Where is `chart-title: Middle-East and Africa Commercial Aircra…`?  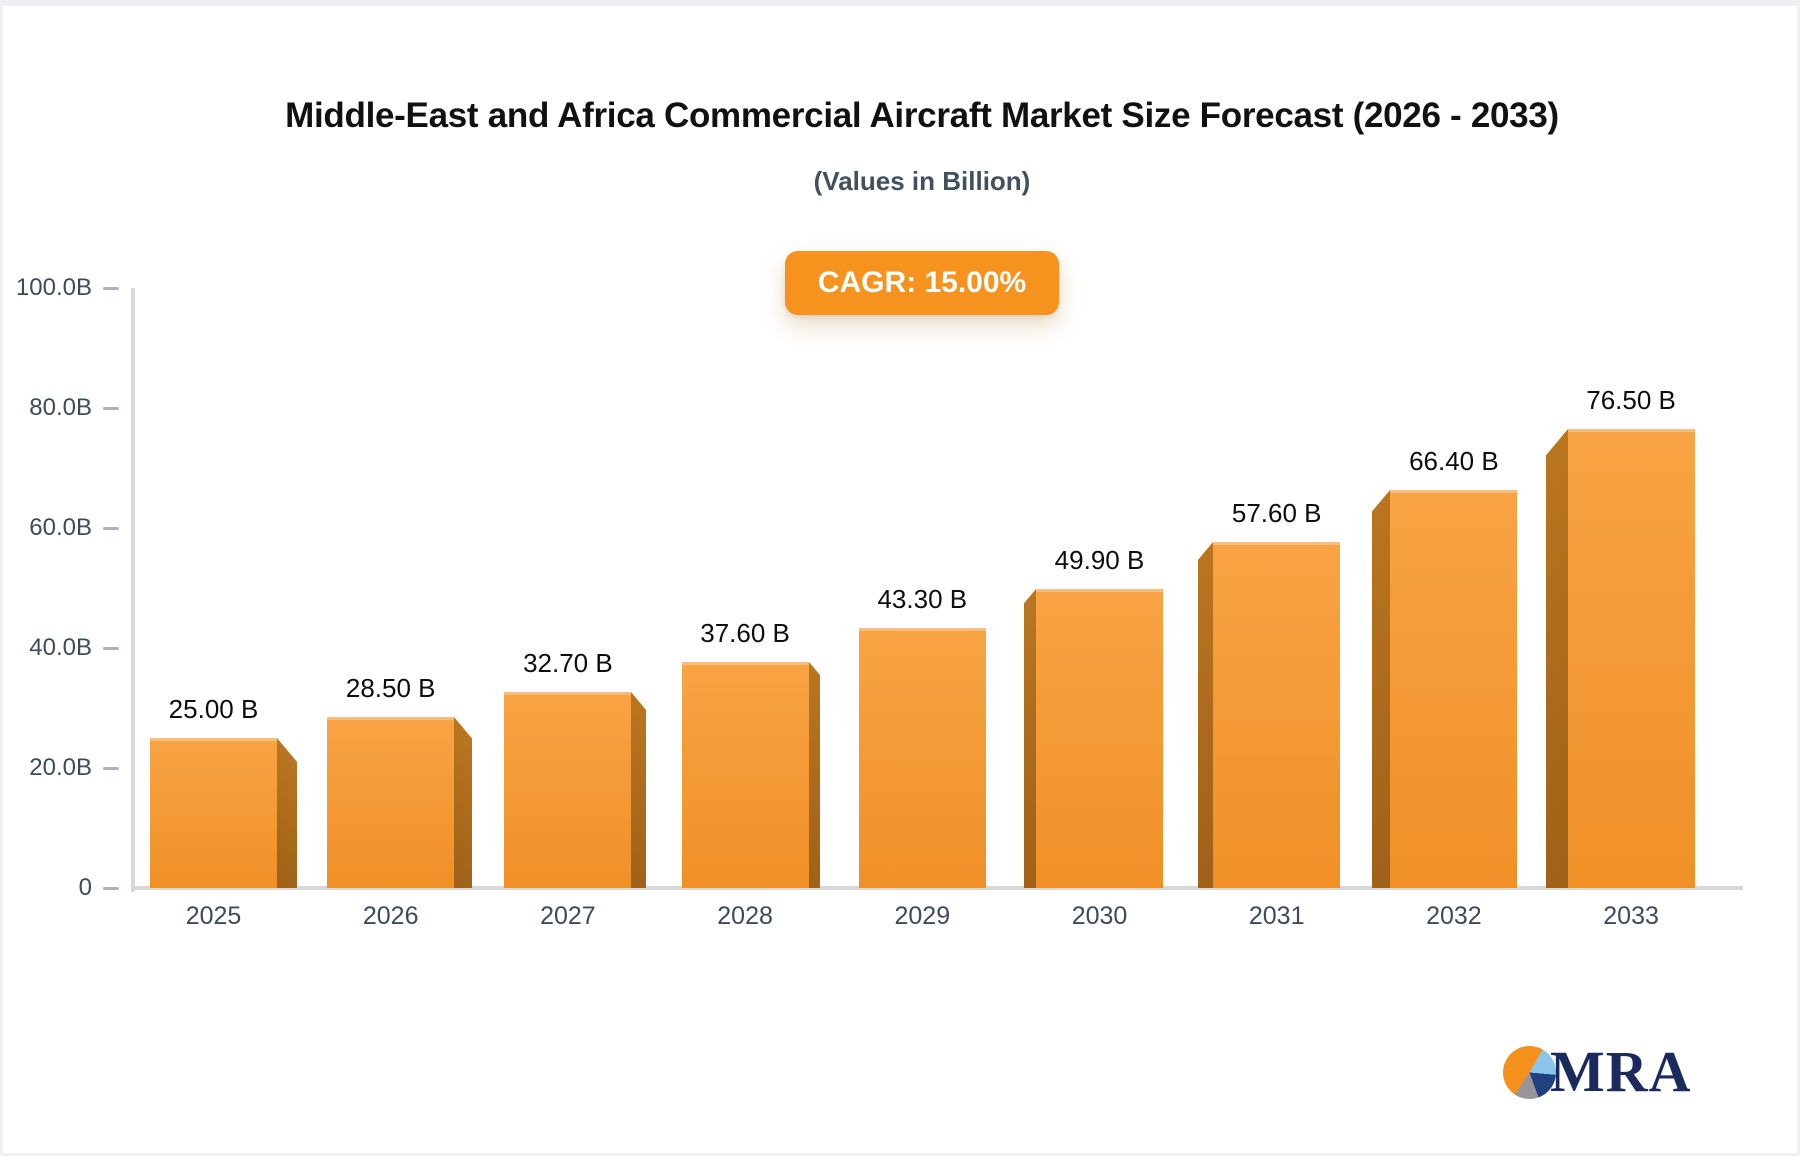 chart-title: Middle-East and Africa Commercial Aircra… is located at coordinates (922, 115).